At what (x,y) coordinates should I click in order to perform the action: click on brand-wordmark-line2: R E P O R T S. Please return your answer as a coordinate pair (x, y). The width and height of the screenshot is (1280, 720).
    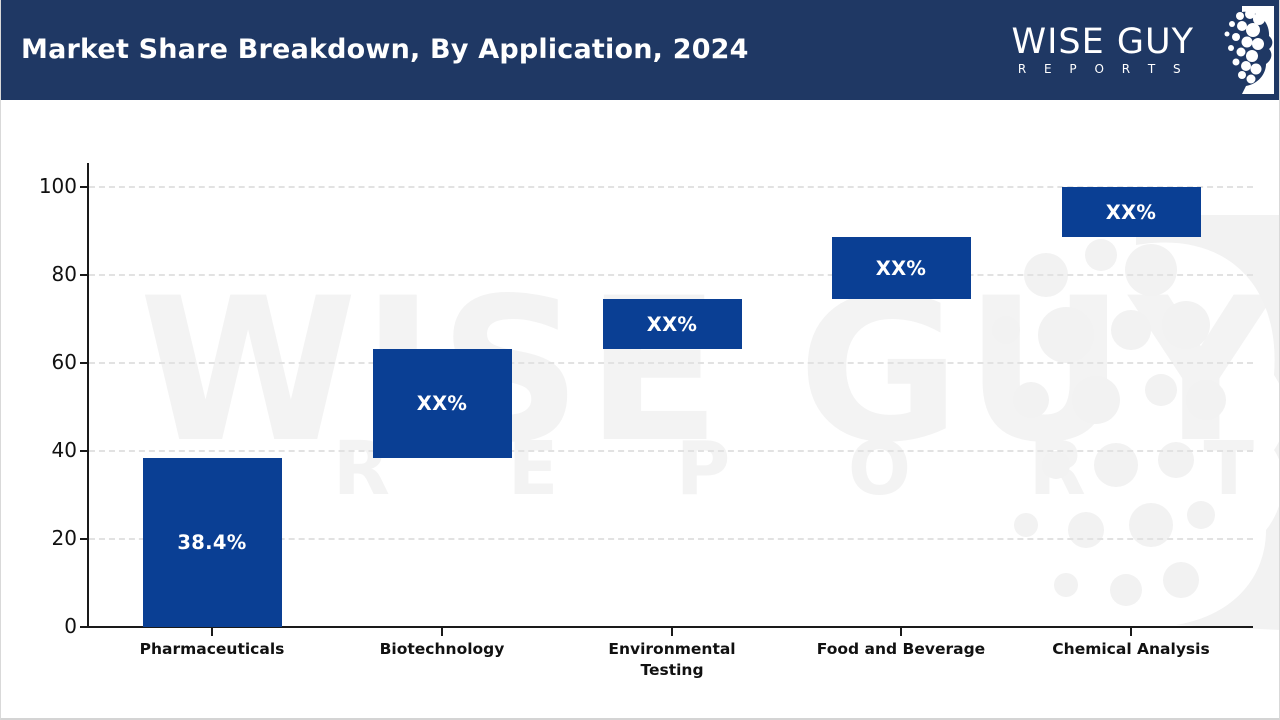
    Looking at the image, I should click on (1102, 68).